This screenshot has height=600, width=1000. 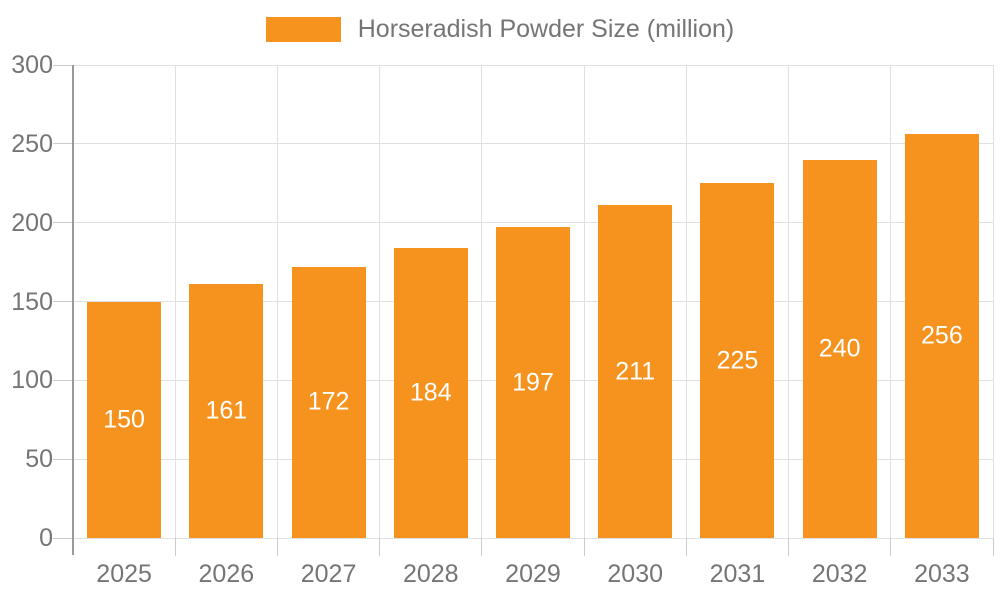 I want to click on bar: 211, so click(x=635, y=371).